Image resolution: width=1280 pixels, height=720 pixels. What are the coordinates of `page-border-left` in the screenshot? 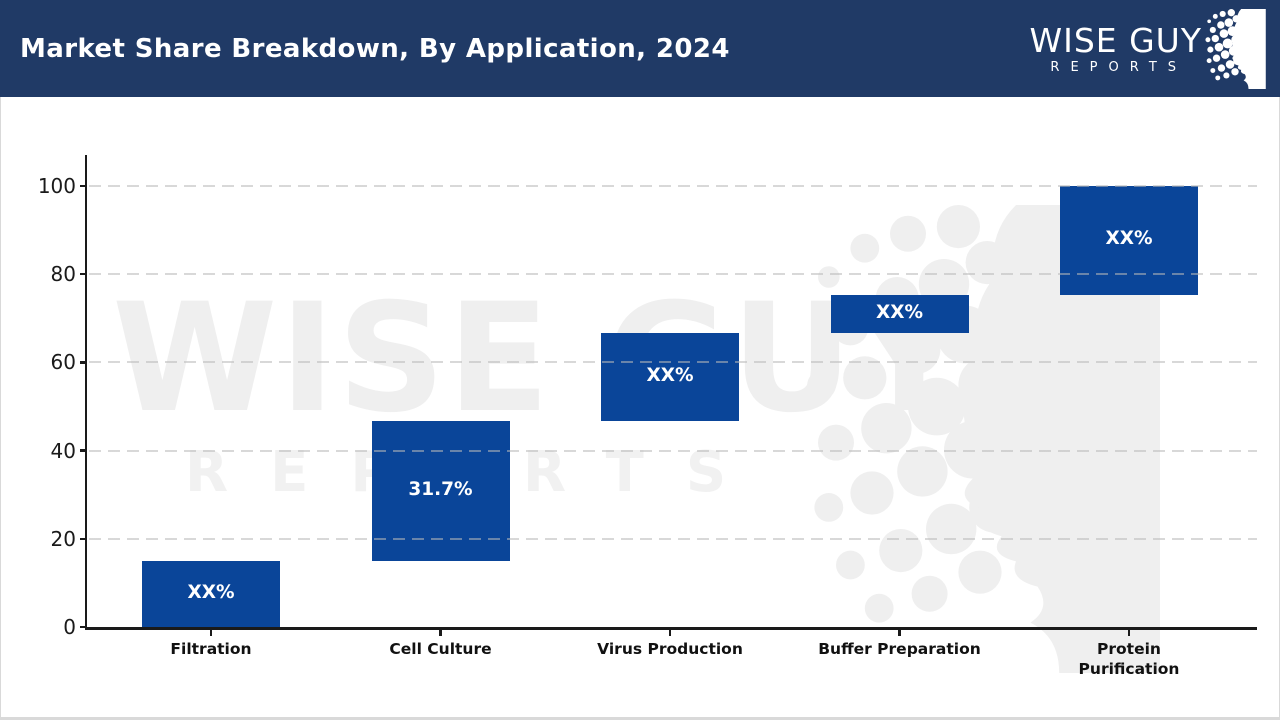 It's located at (0, 408).